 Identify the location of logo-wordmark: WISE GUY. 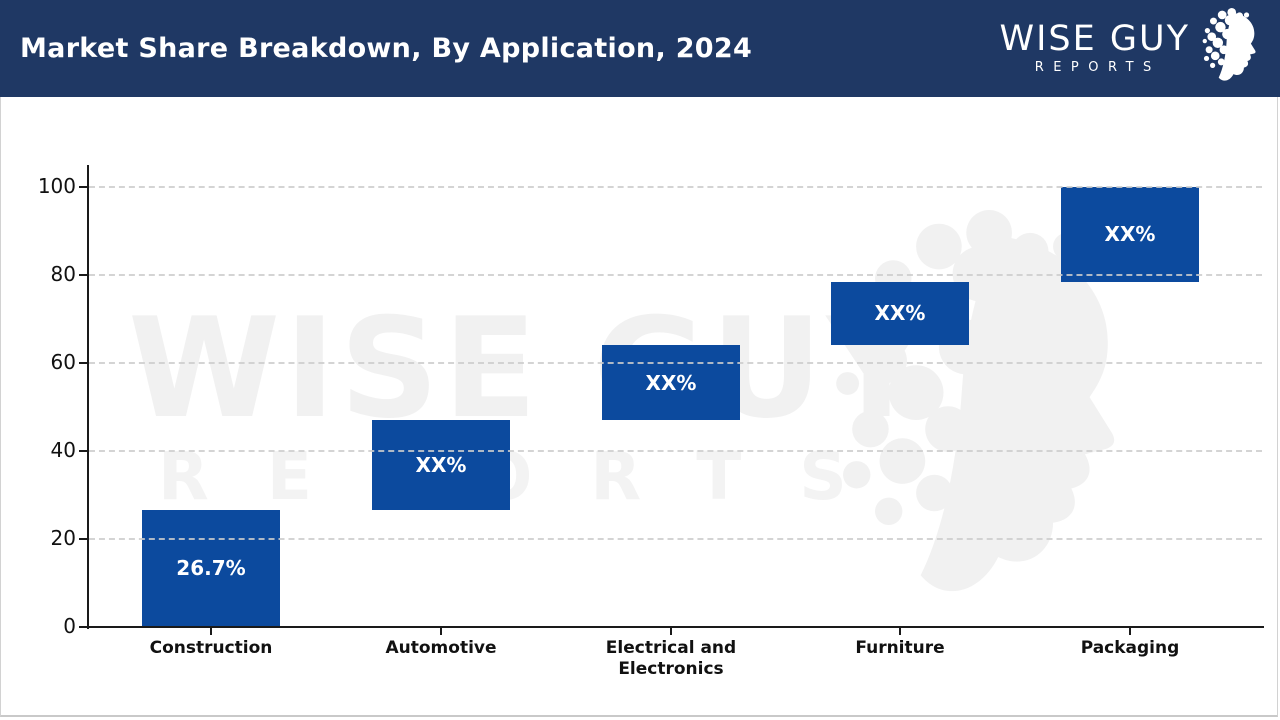
(1094, 39).